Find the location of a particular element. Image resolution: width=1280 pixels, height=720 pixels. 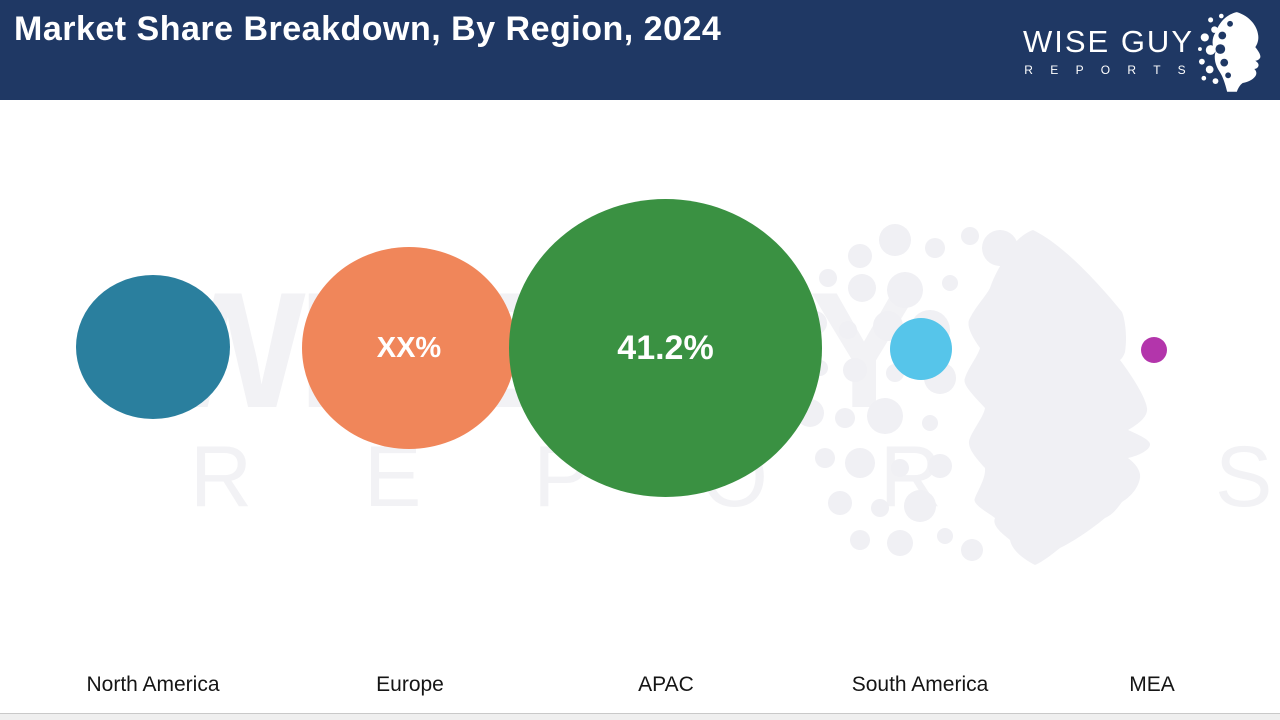

bubble-north-america is located at coordinates (153, 347).